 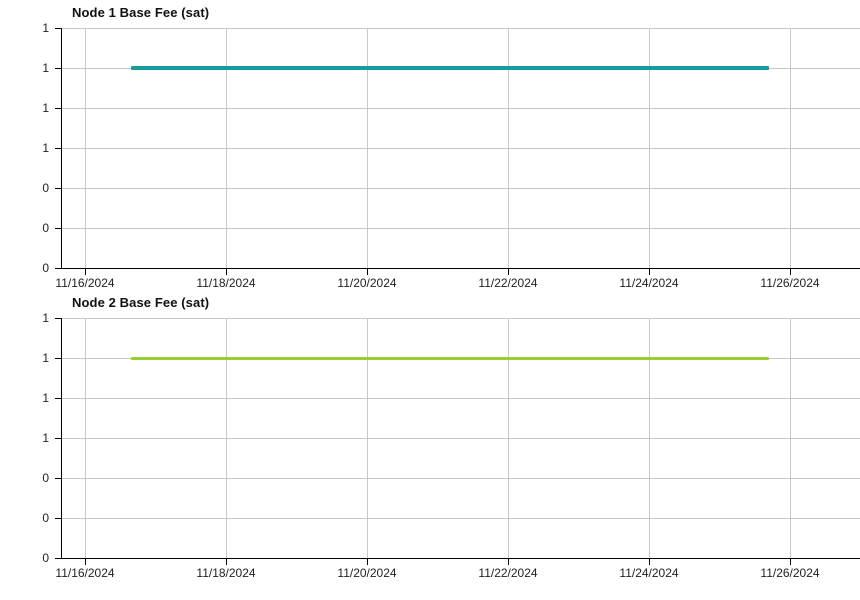 What do you see at coordinates (141, 12) in the screenshot?
I see `chart-title: Node 1 Base Fee (sat)` at bounding box center [141, 12].